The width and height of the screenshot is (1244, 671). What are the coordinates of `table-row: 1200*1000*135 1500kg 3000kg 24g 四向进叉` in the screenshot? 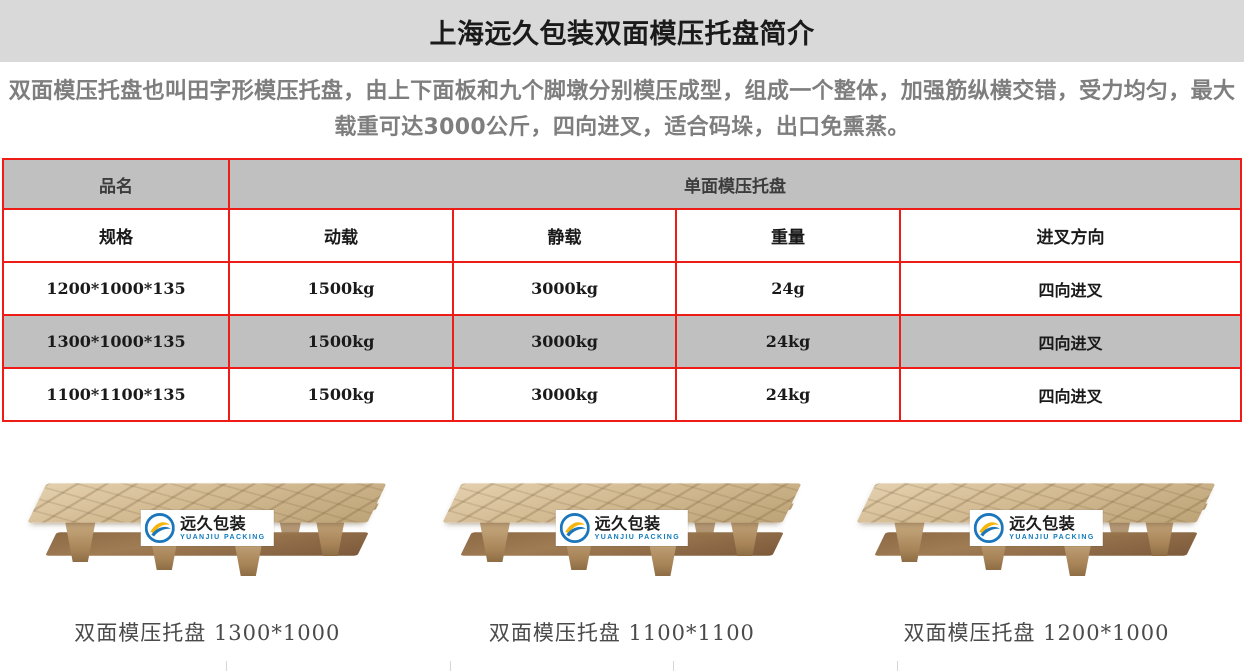 It's located at (622, 288).